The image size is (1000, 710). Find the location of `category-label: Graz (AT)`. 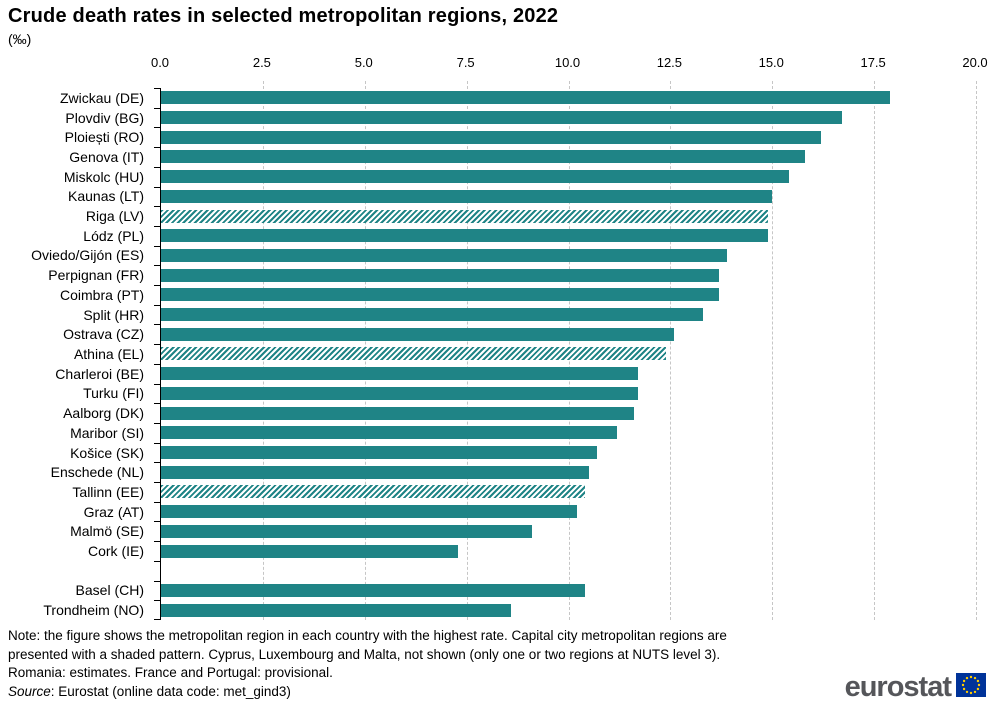

category-label: Graz (AT) is located at coordinates (113, 511).